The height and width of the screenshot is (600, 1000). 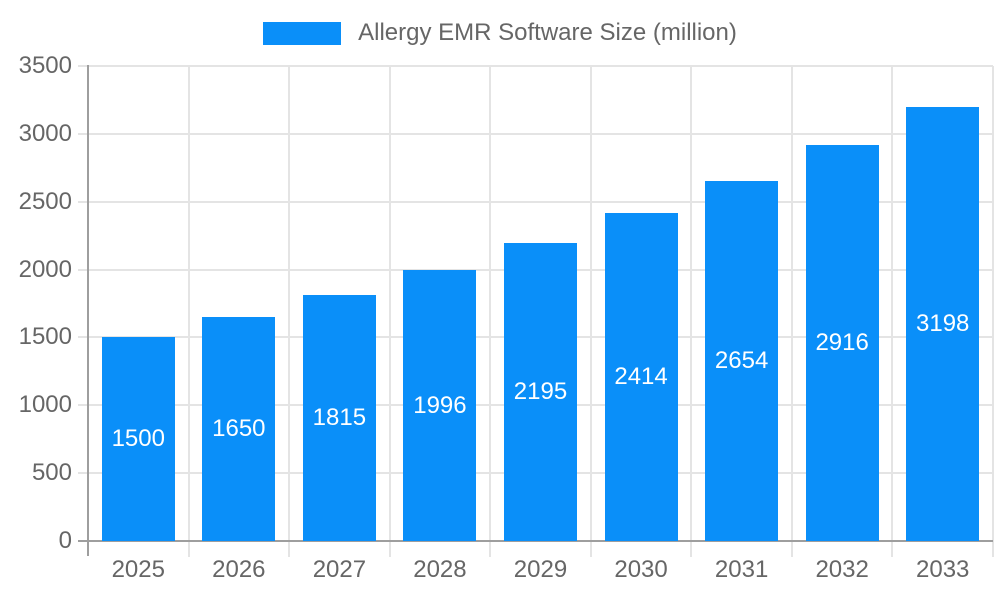 What do you see at coordinates (535, 541) in the screenshot?
I see `x-axis-line` at bounding box center [535, 541].